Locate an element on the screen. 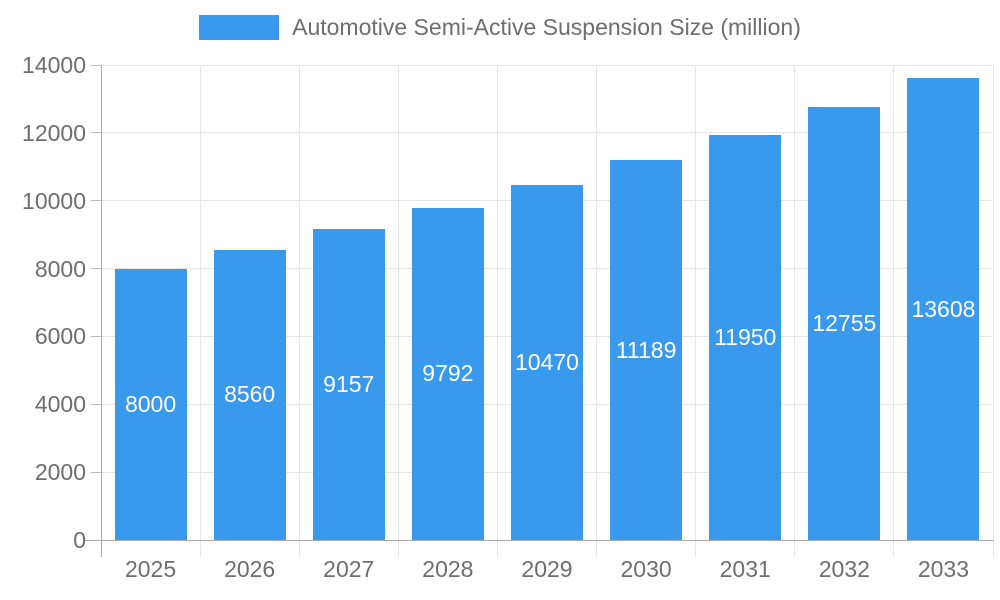 The image size is (1000, 600). x-axis-tick-label: 2030 is located at coordinates (646, 569).